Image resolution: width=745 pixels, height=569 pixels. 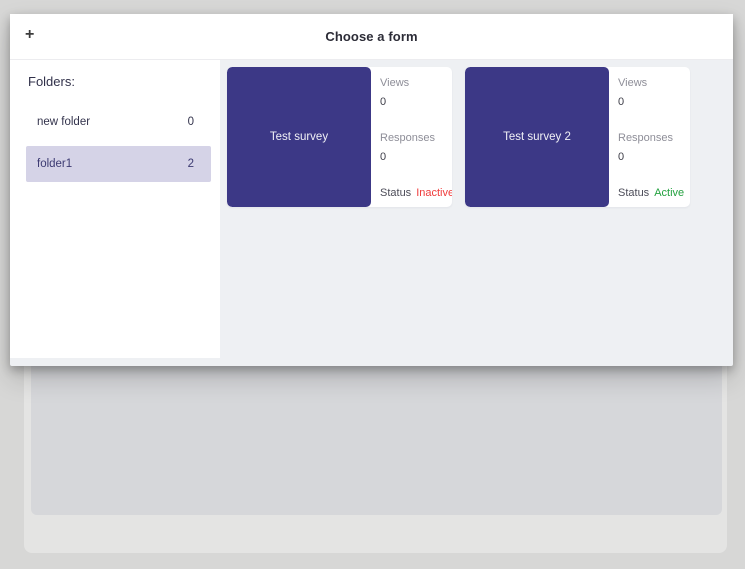 What do you see at coordinates (190, 122) in the screenshot?
I see `folder-count: 0` at bounding box center [190, 122].